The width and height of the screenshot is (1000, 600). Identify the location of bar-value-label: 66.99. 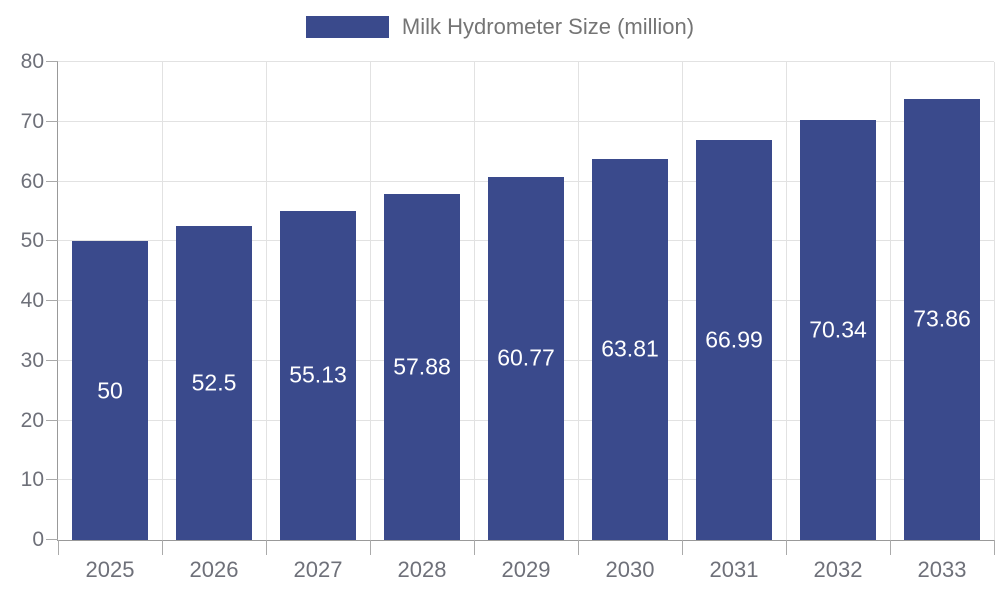
(734, 339).